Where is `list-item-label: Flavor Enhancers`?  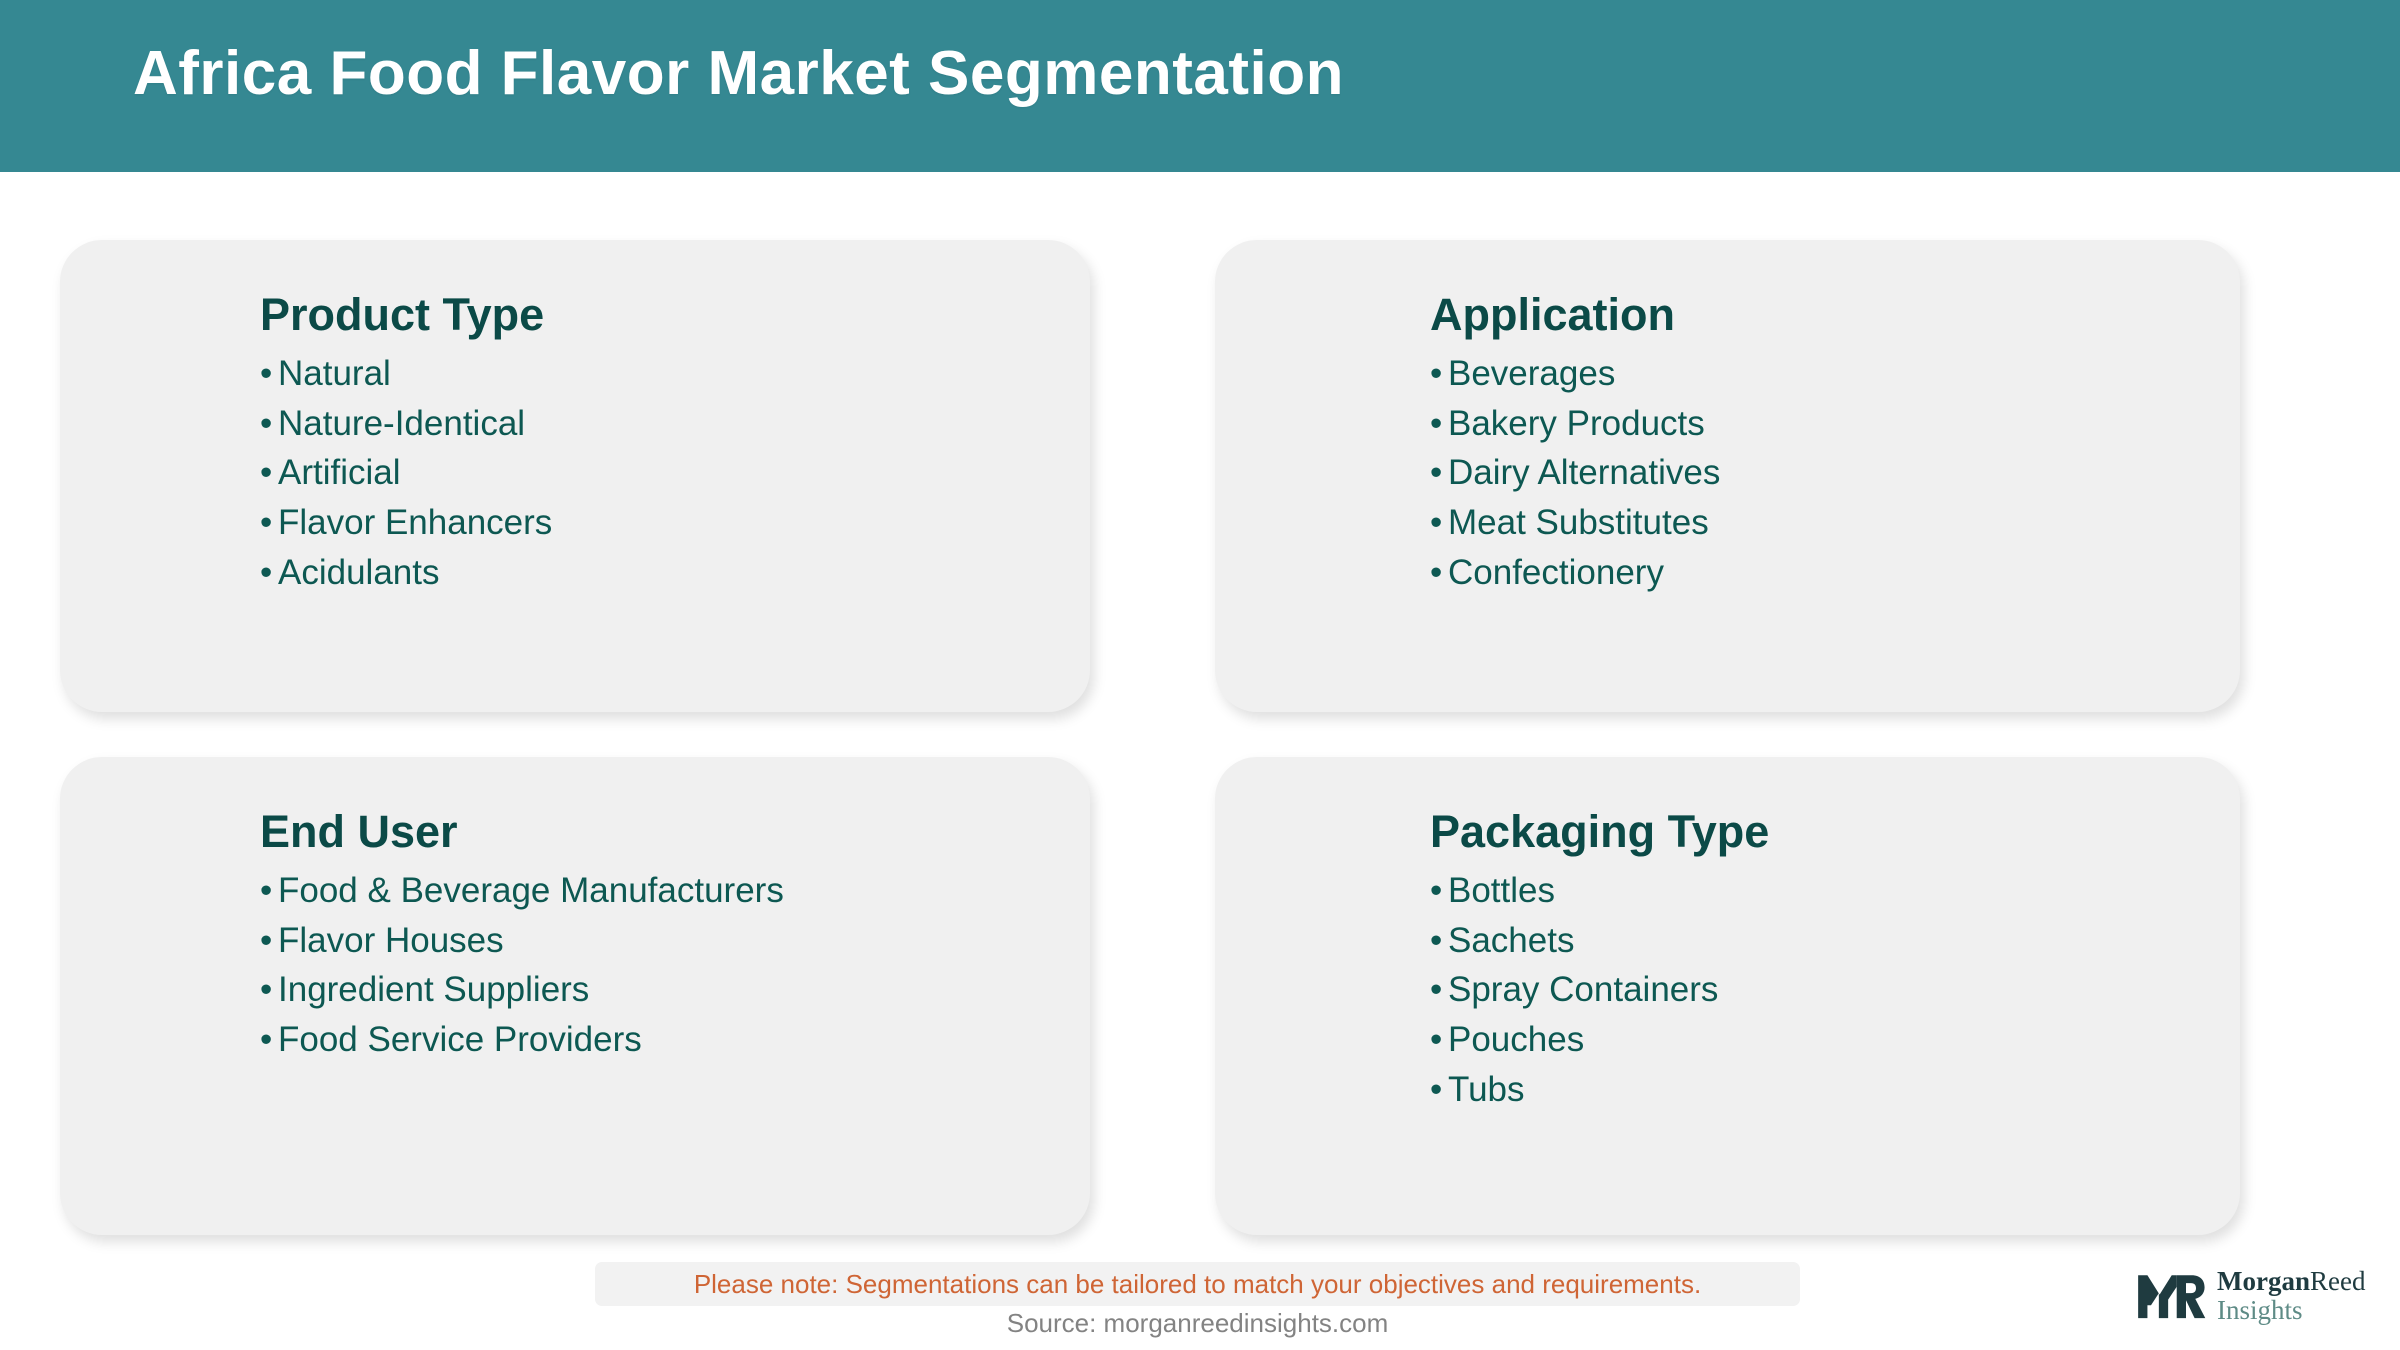
list-item-label: Flavor Enhancers is located at coordinates (415, 522).